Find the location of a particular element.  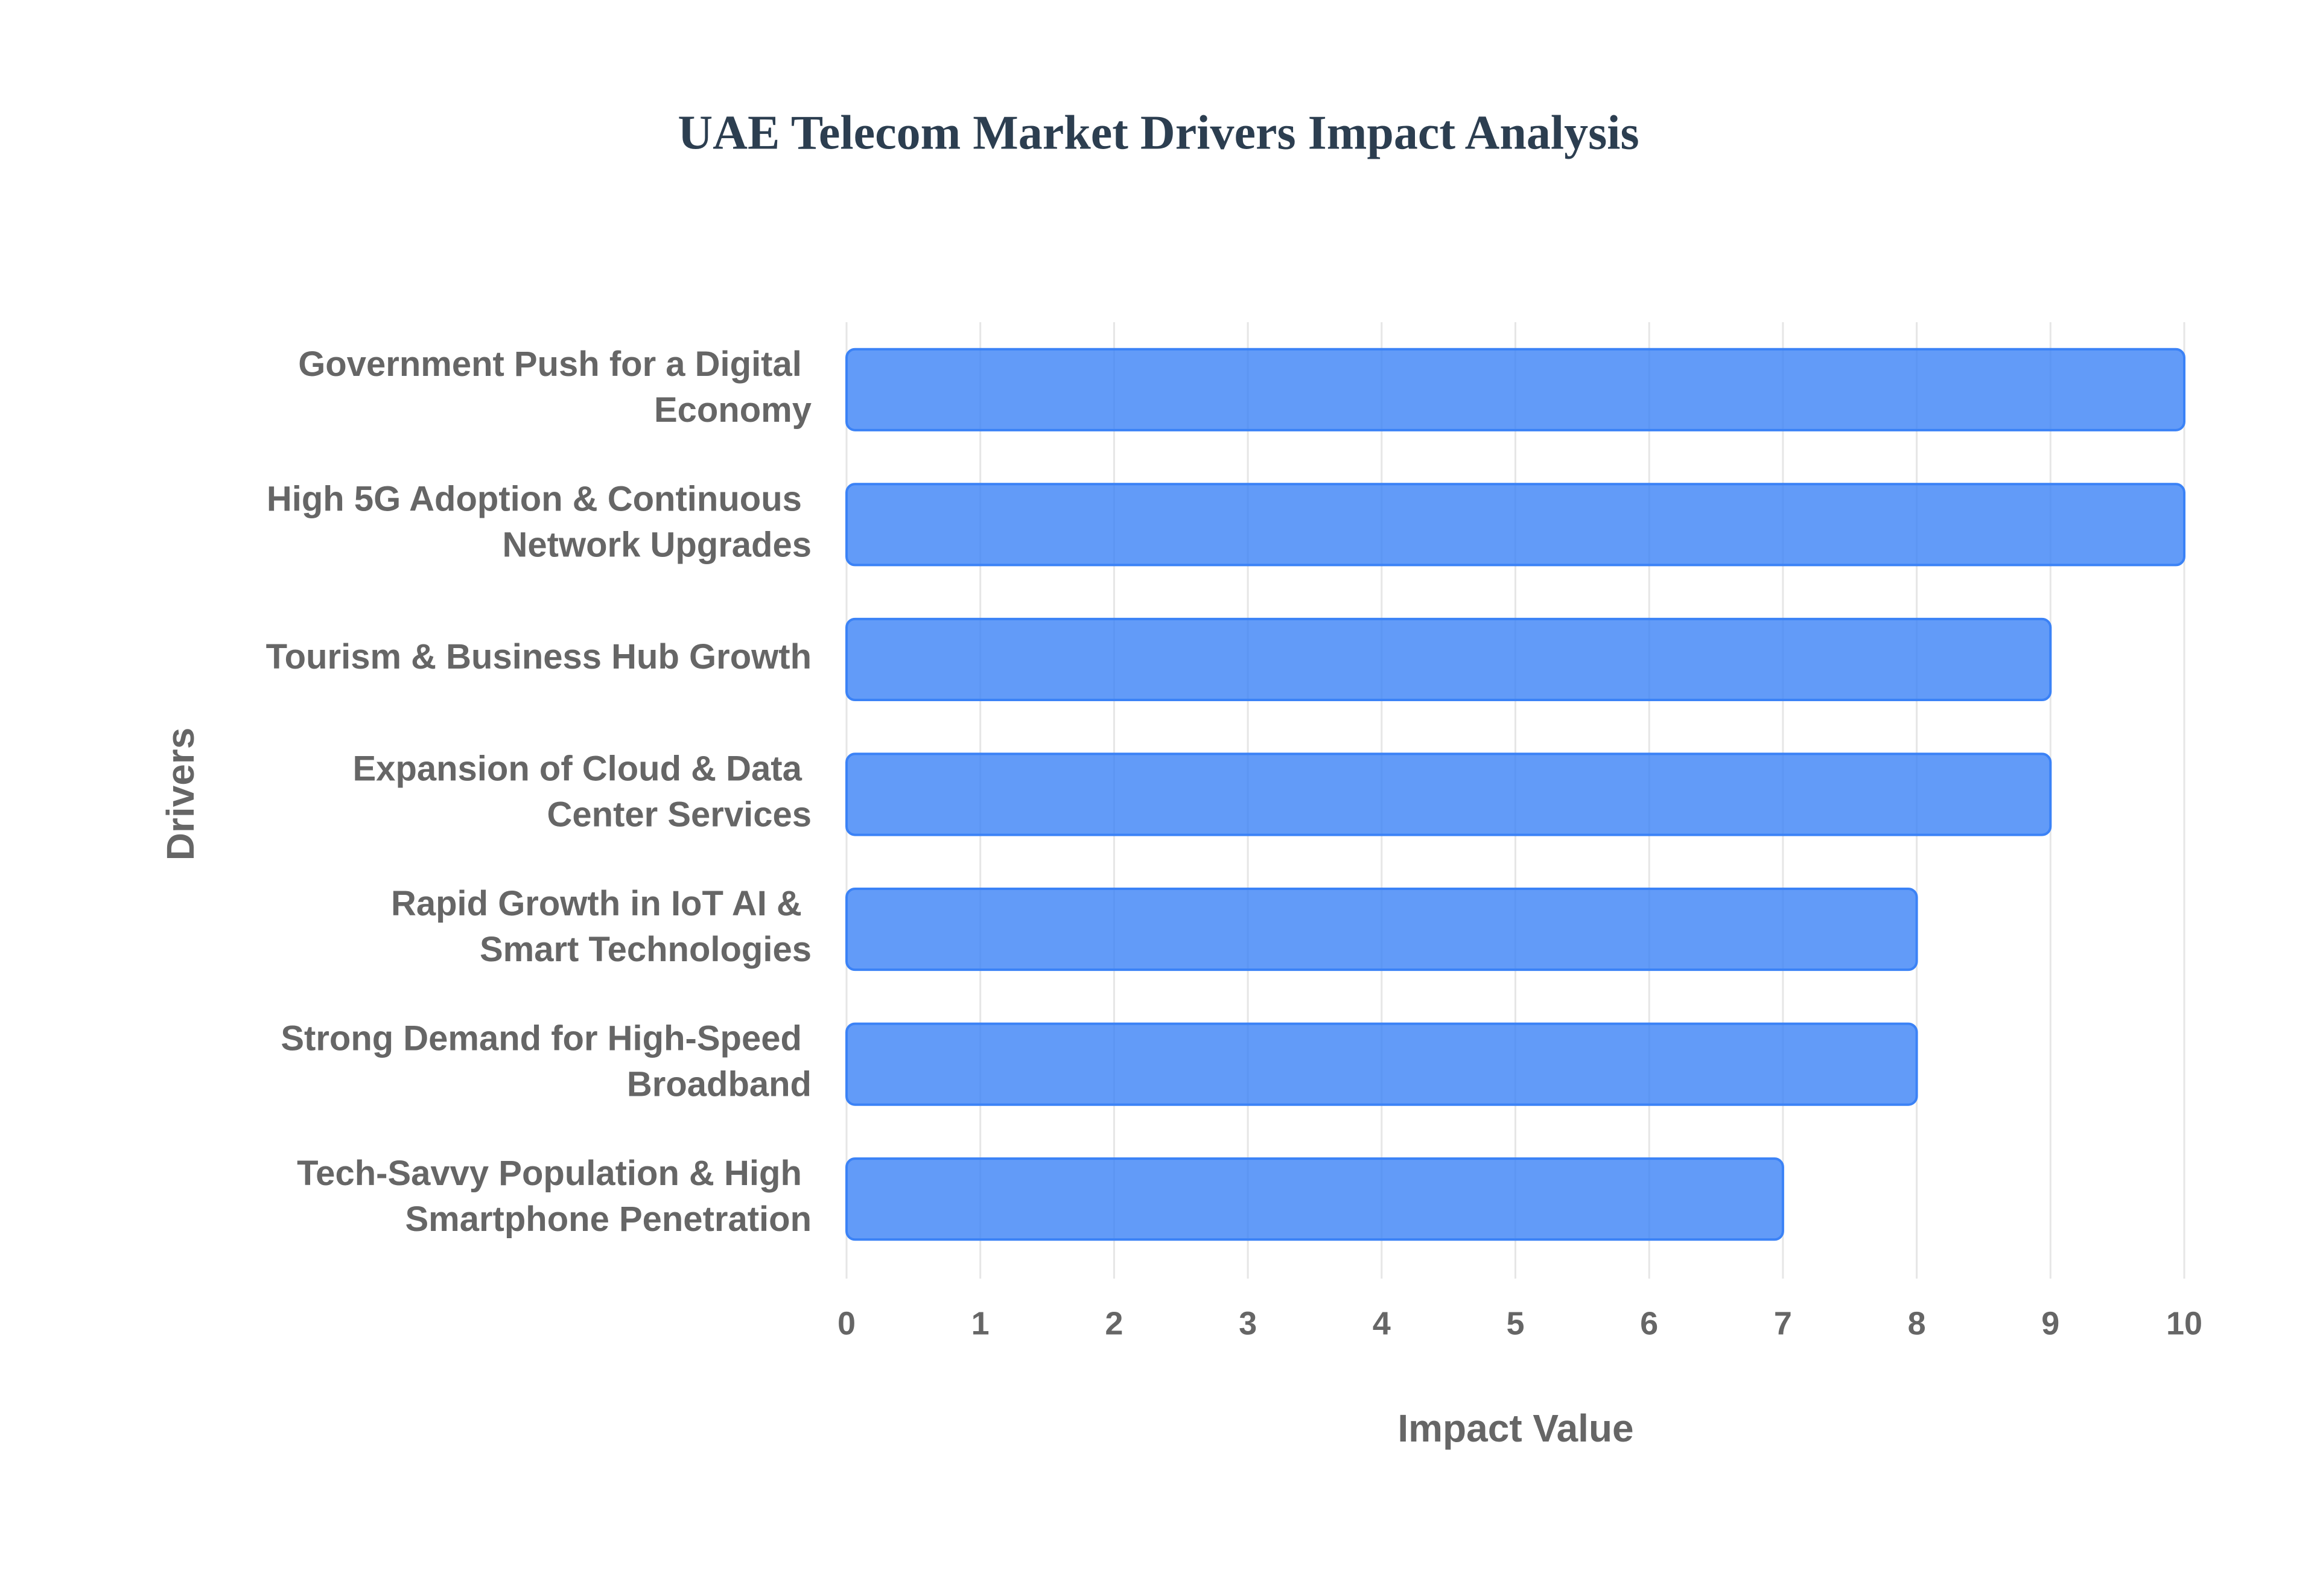

x-tick-label: 5 is located at coordinates (1515, 1323).